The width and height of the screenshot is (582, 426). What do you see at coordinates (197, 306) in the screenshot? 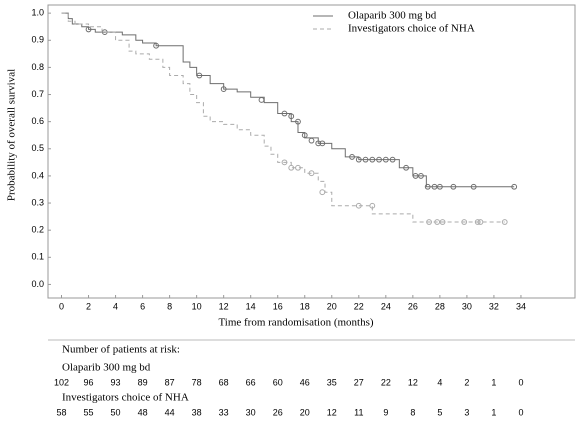
I see `x-tick-label: 10` at bounding box center [197, 306].